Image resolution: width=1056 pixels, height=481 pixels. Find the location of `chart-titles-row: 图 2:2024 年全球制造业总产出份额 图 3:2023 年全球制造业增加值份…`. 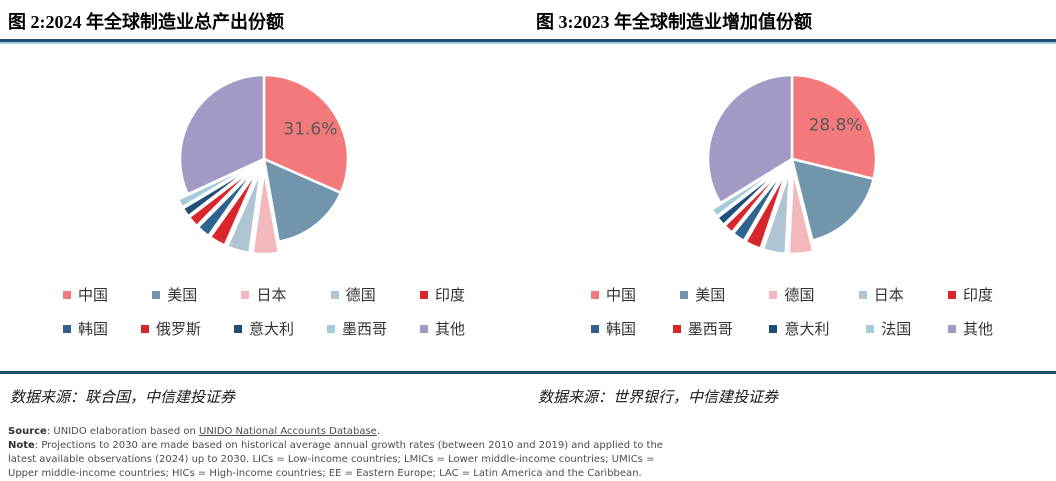

chart-titles-row: 图 2:2024 年全球制造业总产出份额 图 3:2023 年全球制造业增加值份… is located at coordinates (528, 19).